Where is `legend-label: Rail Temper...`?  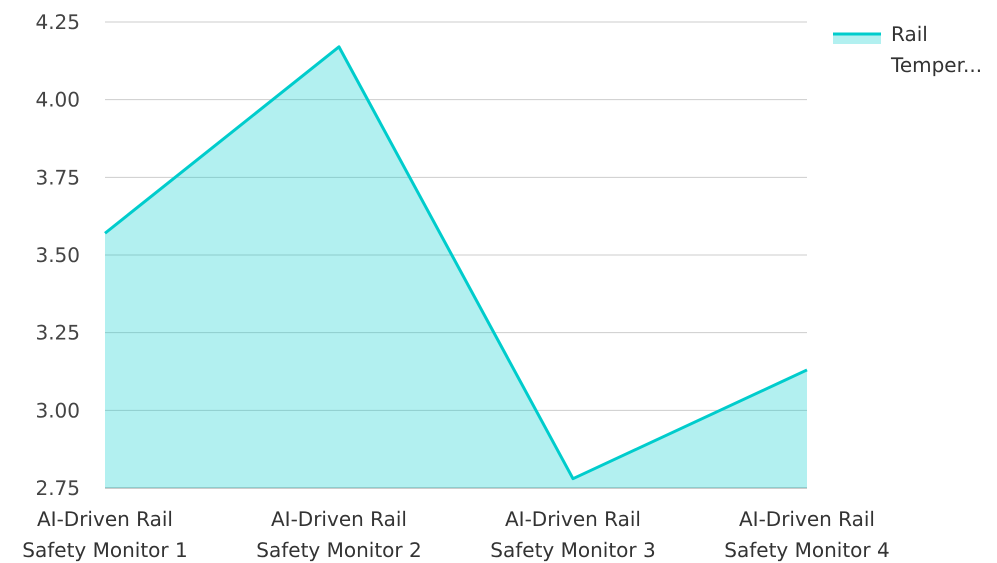
legend-label: Rail Temper... is located at coordinates (936, 49).